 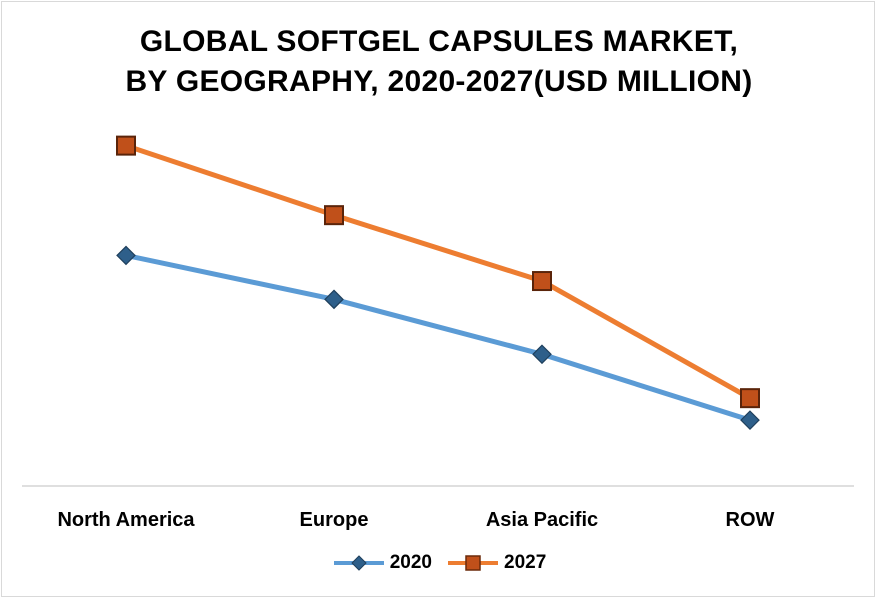 I want to click on legend-label-2020: 2020, so click(x=410, y=562).